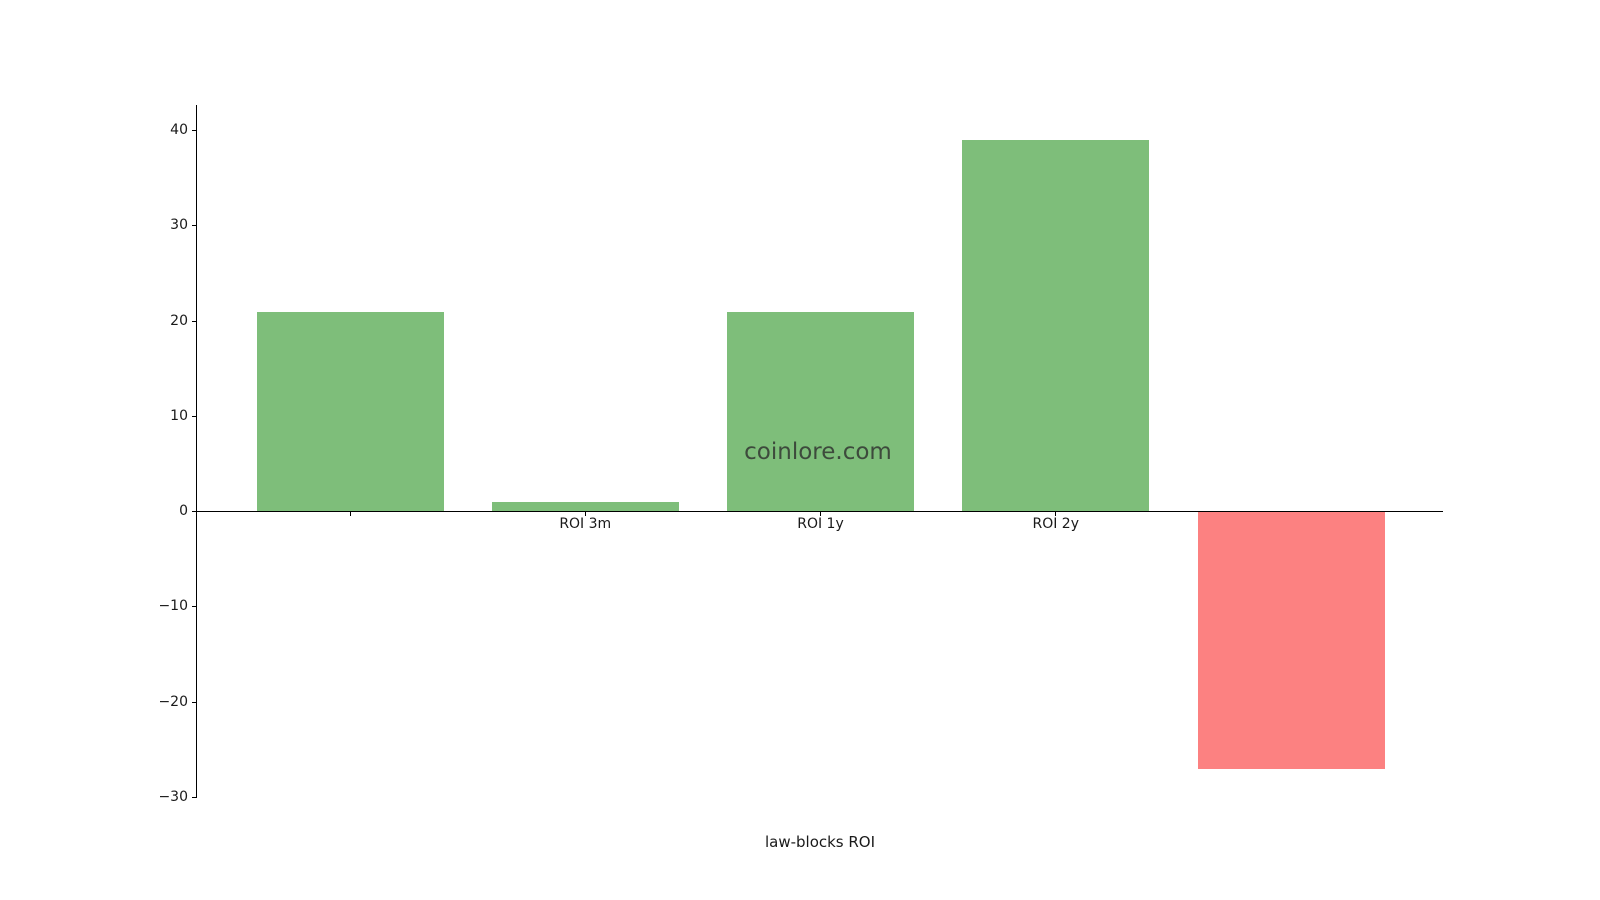 This screenshot has height=900, width=1600. What do you see at coordinates (179, 320) in the screenshot?
I see `y-tick-label: 20` at bounding box center [179, 320].